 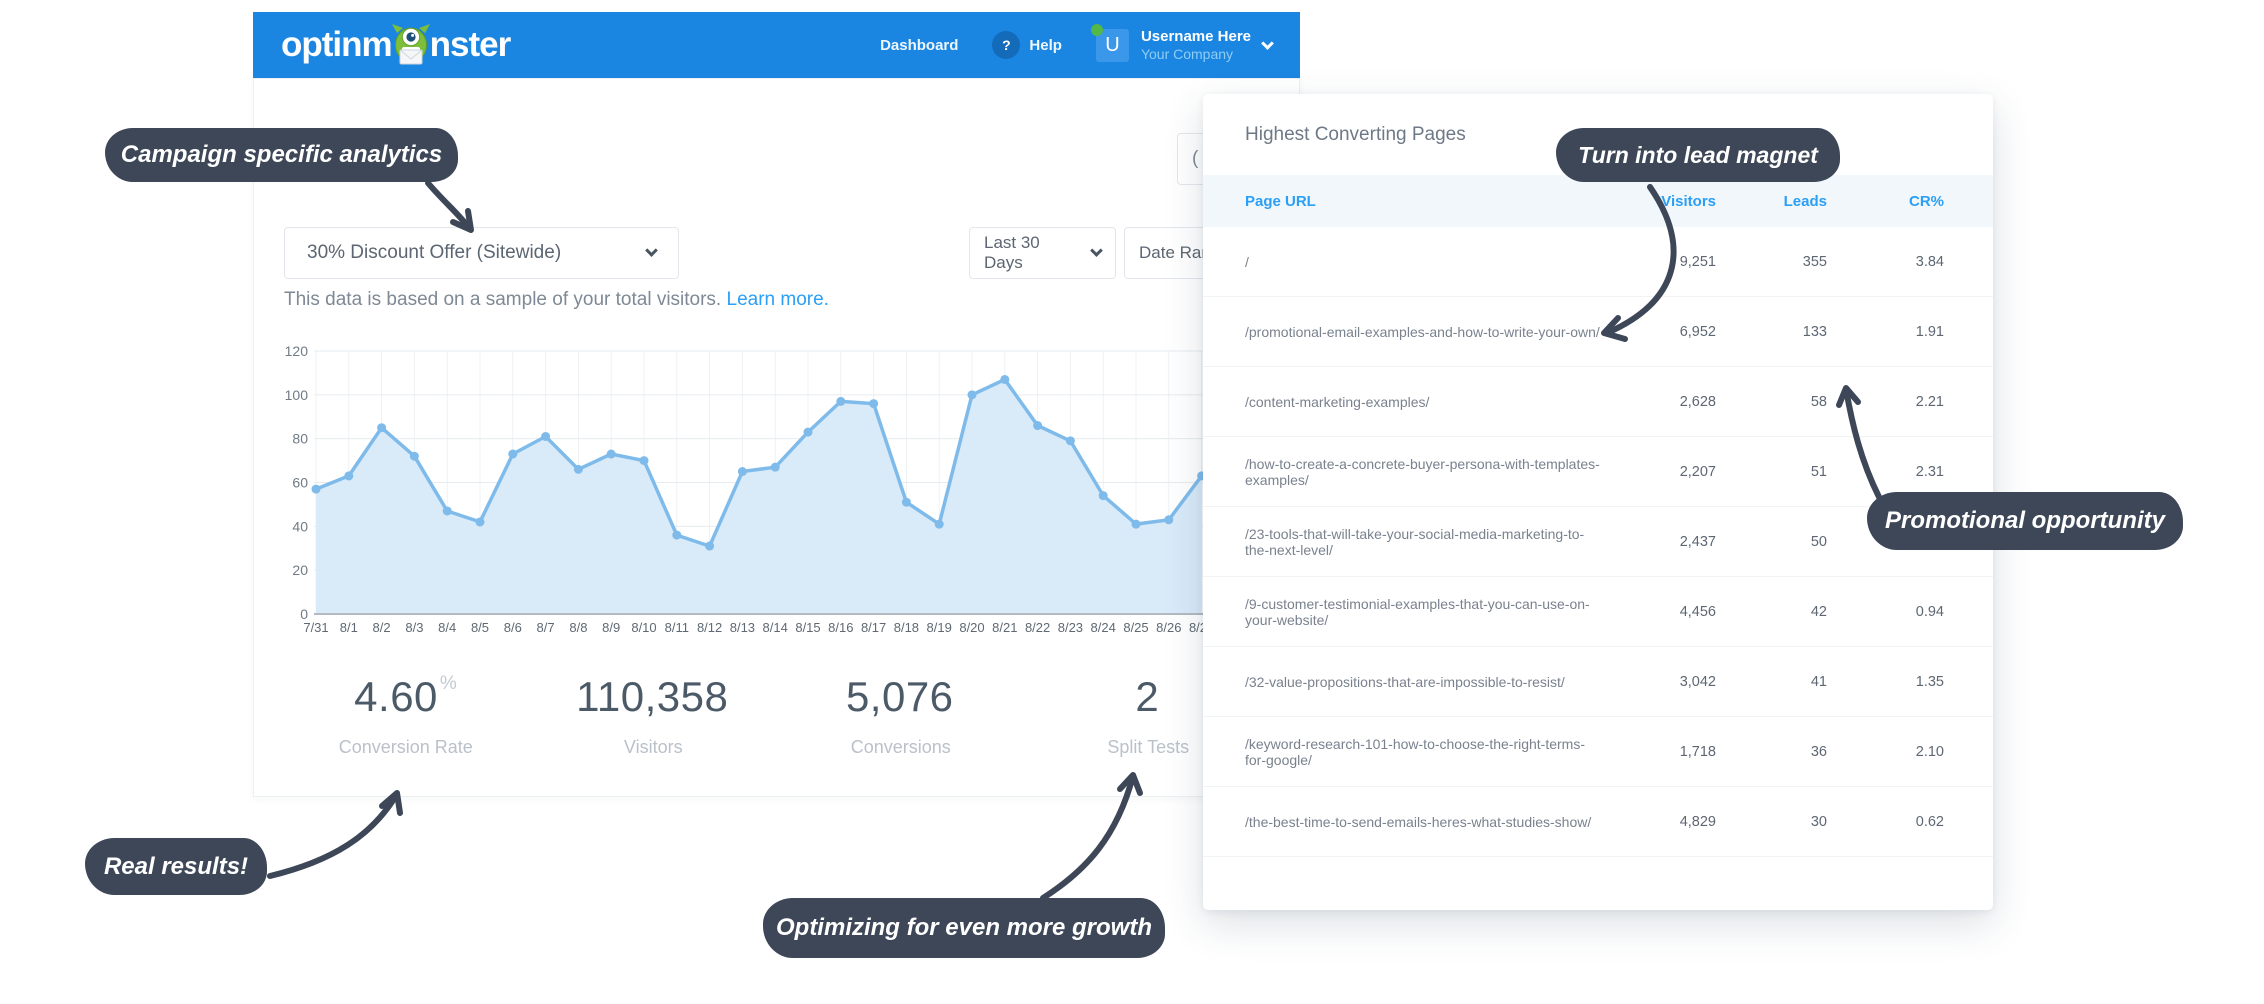 What do you see at coordinates (1070, 627) in the screenshot?
I see `svg-text: 8/23` at bounding box center [1070, 627].